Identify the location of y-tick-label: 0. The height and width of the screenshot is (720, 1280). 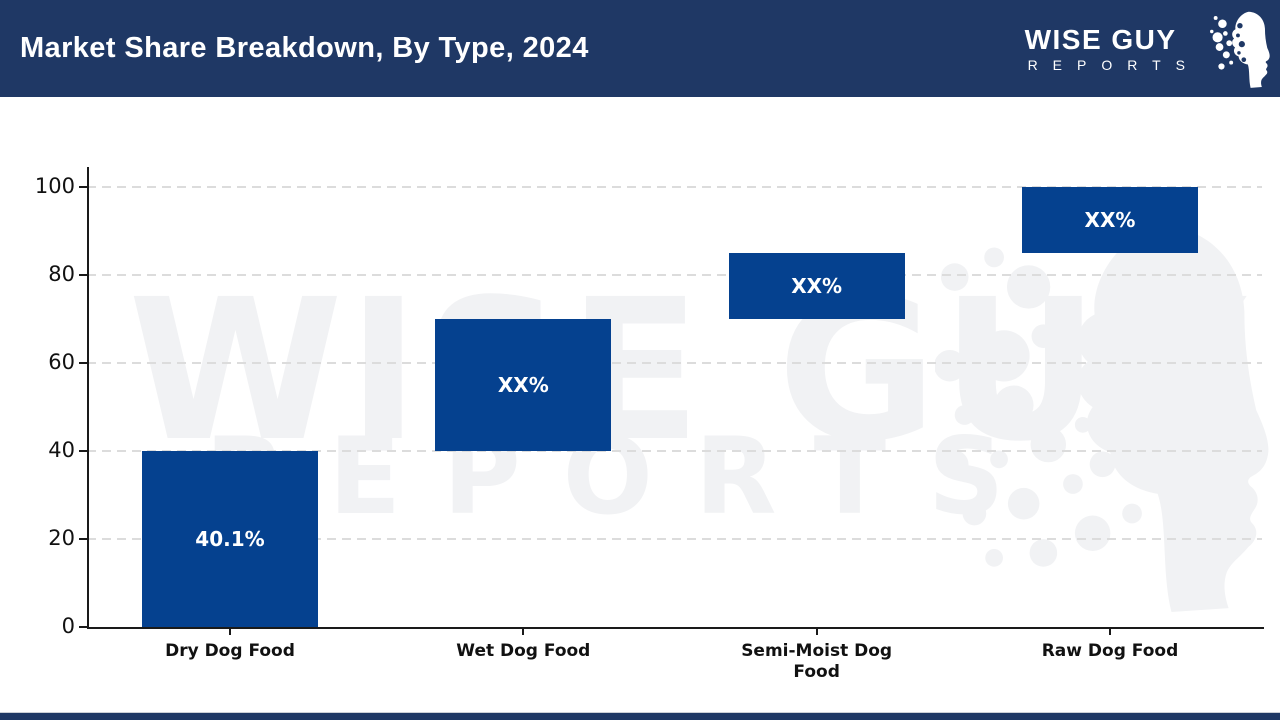
(68, 626).